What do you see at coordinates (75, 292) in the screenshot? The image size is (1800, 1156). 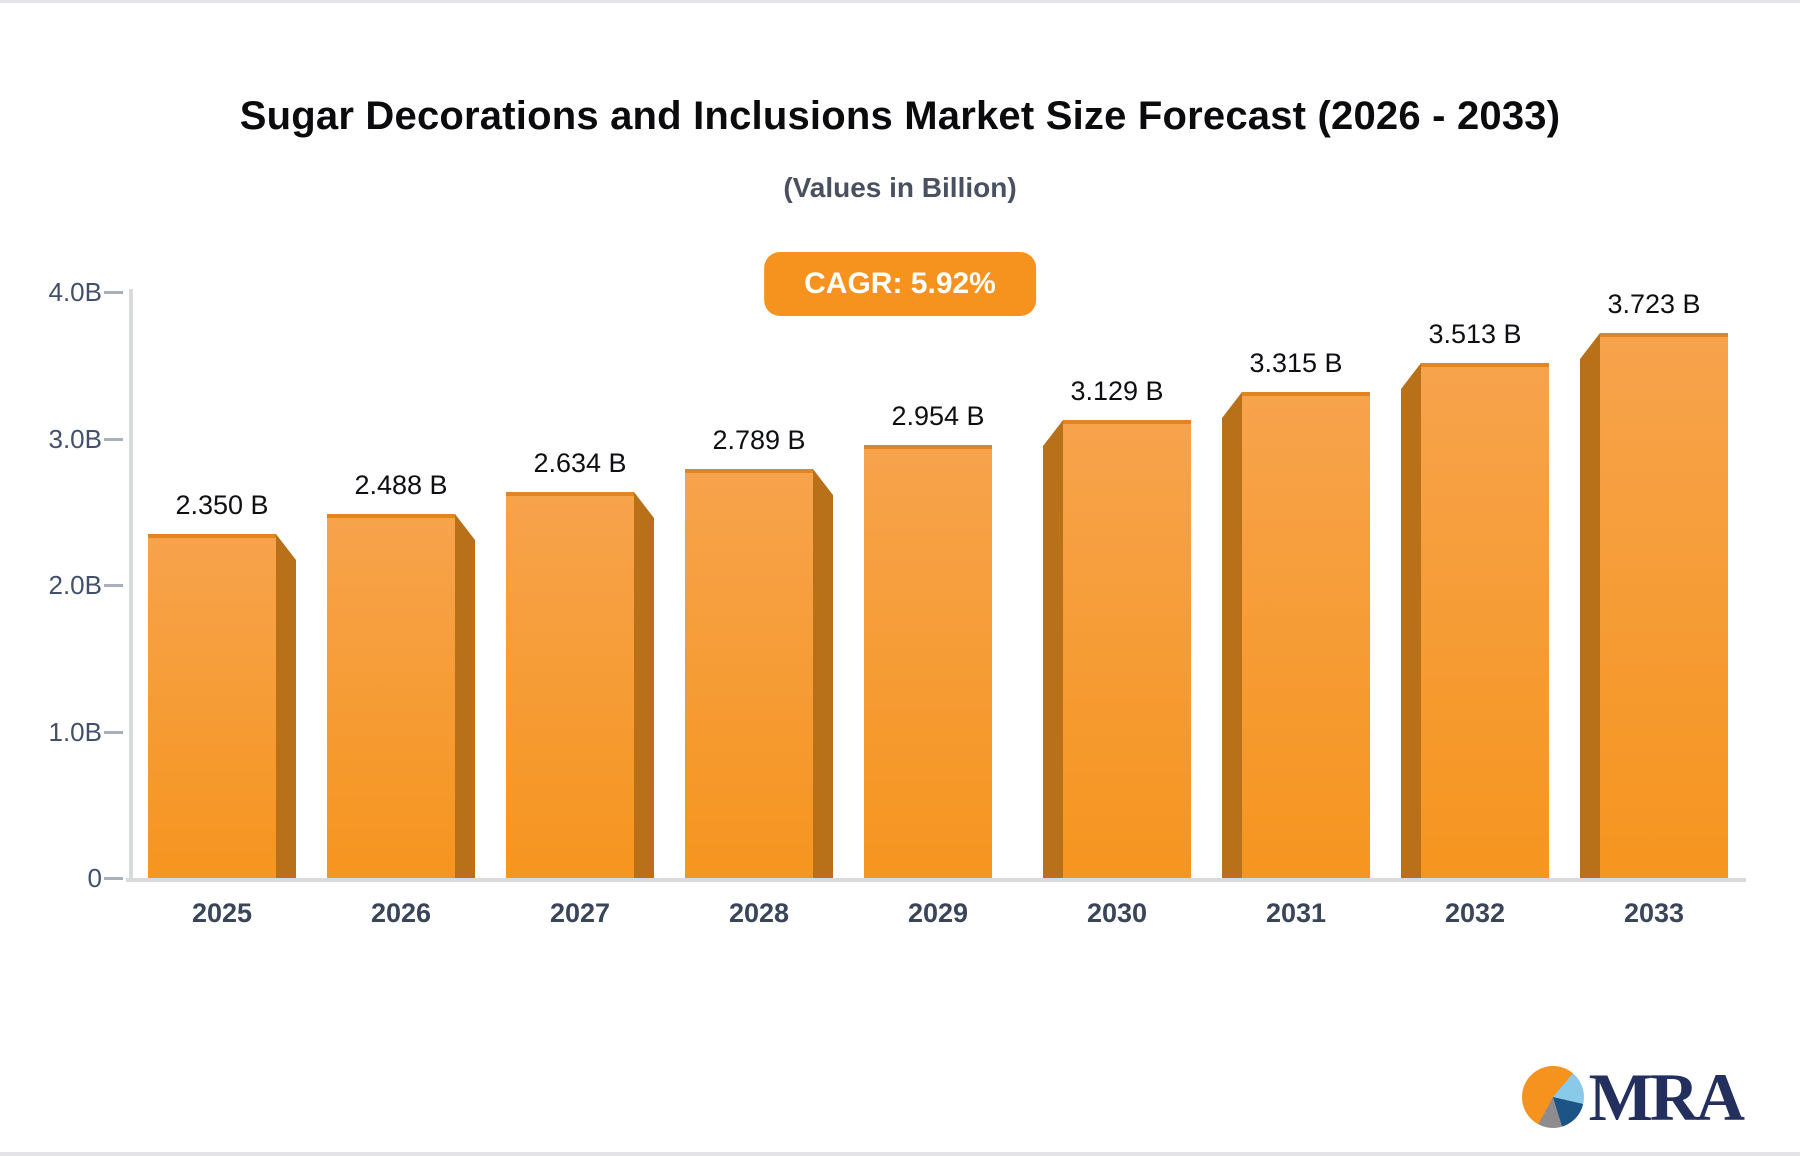 I see `y-axis-tick-label: 4.0B` at bounding box center [75, 292].